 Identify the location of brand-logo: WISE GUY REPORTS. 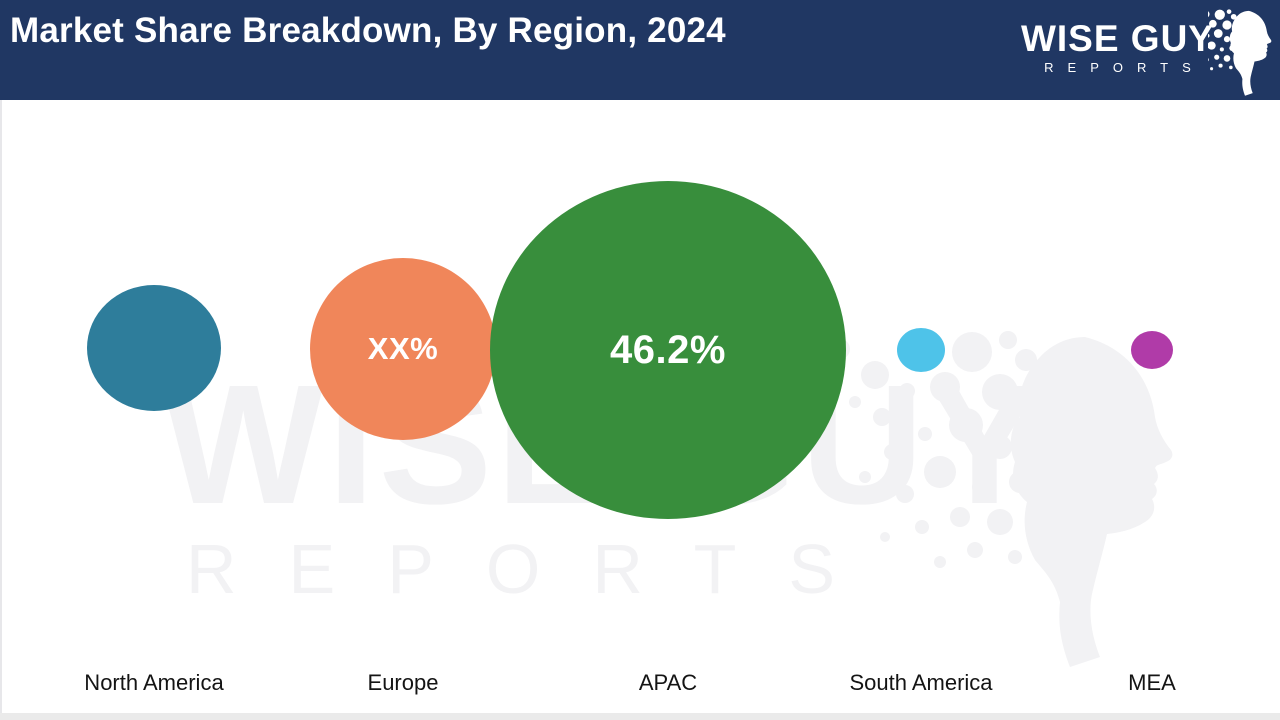
(1146, 50).